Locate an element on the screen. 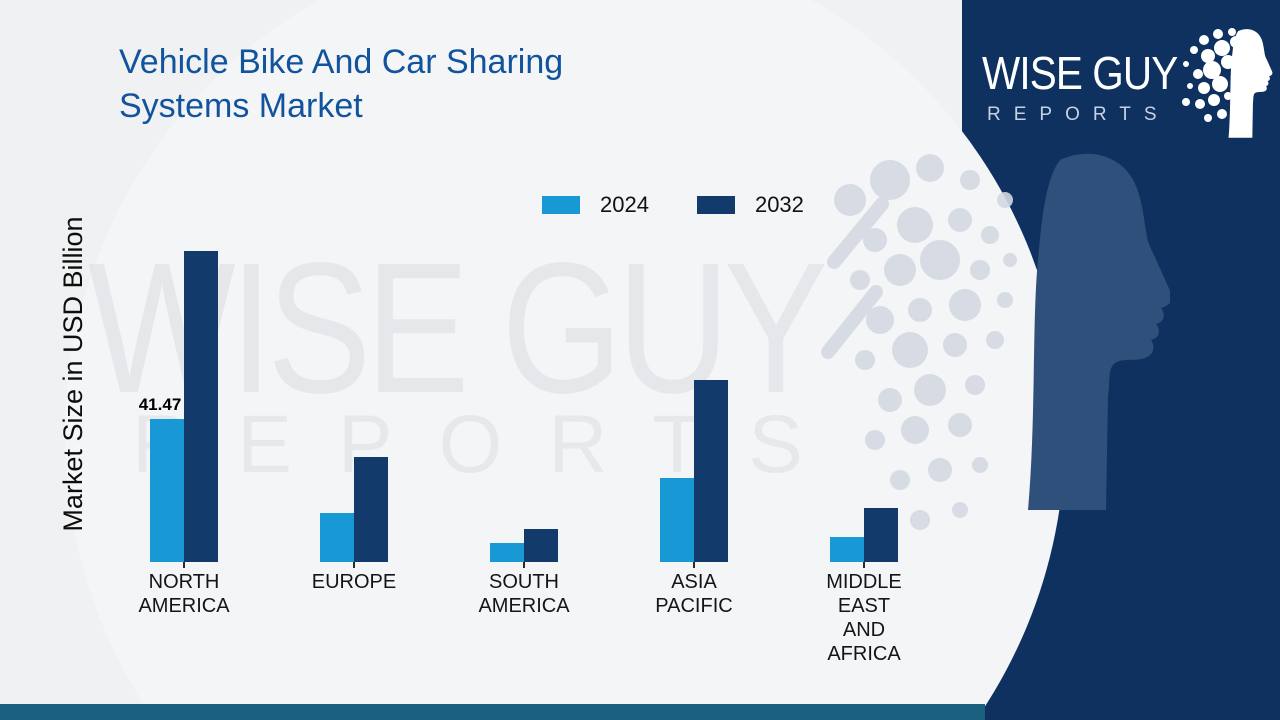 Image resolution: width=1280 pixels, height=720 pixels. bar-value-label: 41.47 is located at coordinates (160, 404).